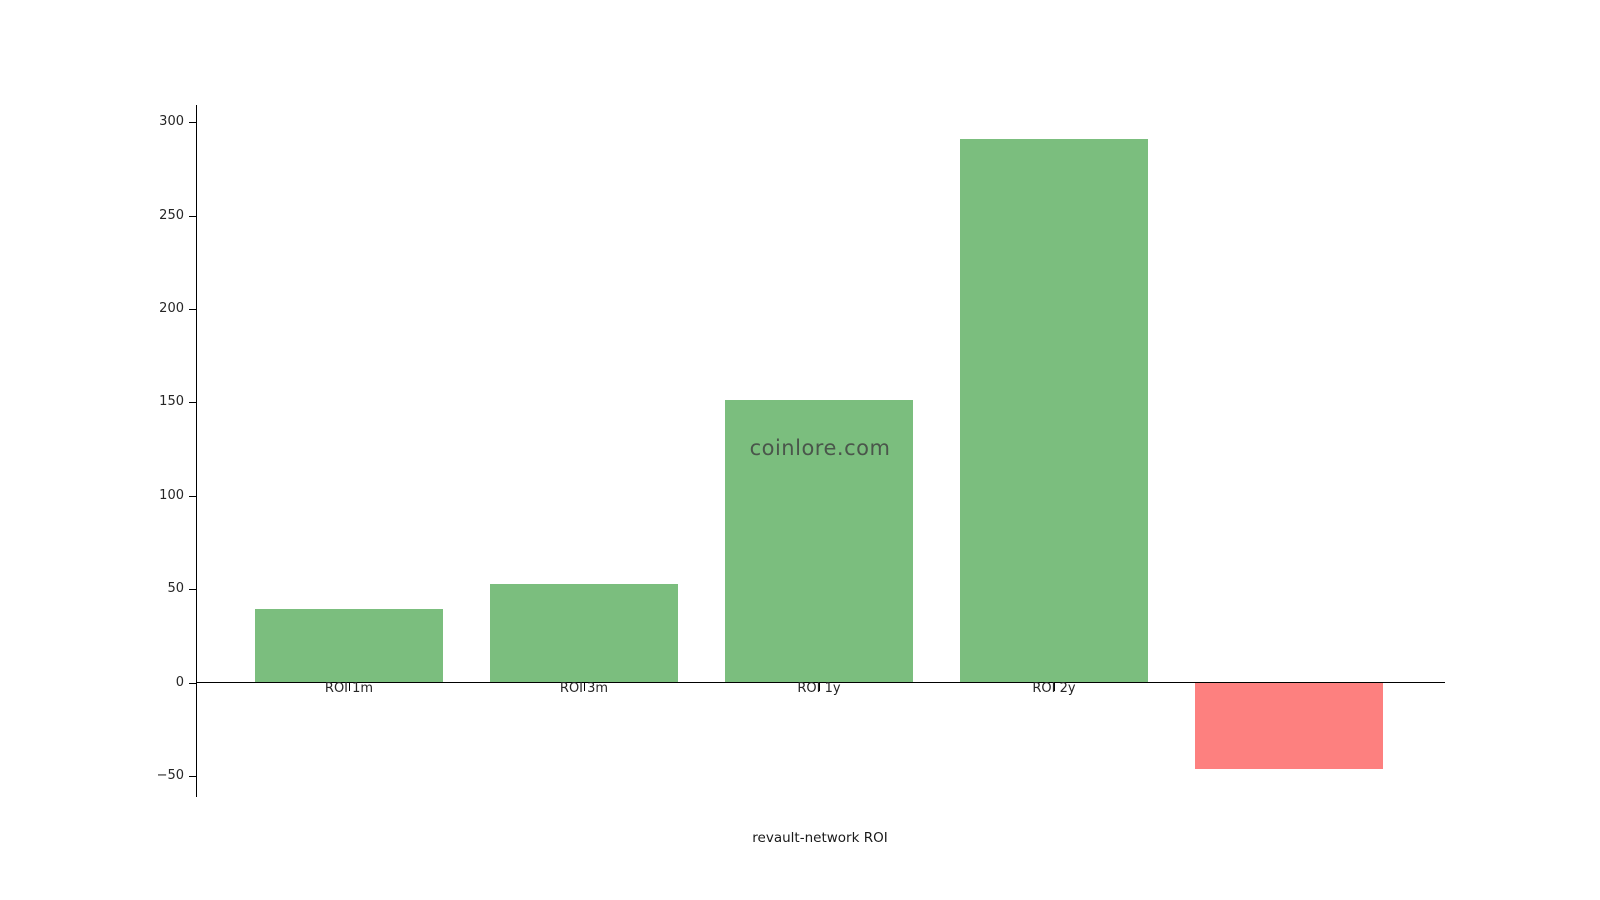 The width and height of the screenshot is (1600, 900). What do you see at coordinates (819, 541) in the screenshot?
I see `bar-roi-1y` at bounding box center [819, 541].